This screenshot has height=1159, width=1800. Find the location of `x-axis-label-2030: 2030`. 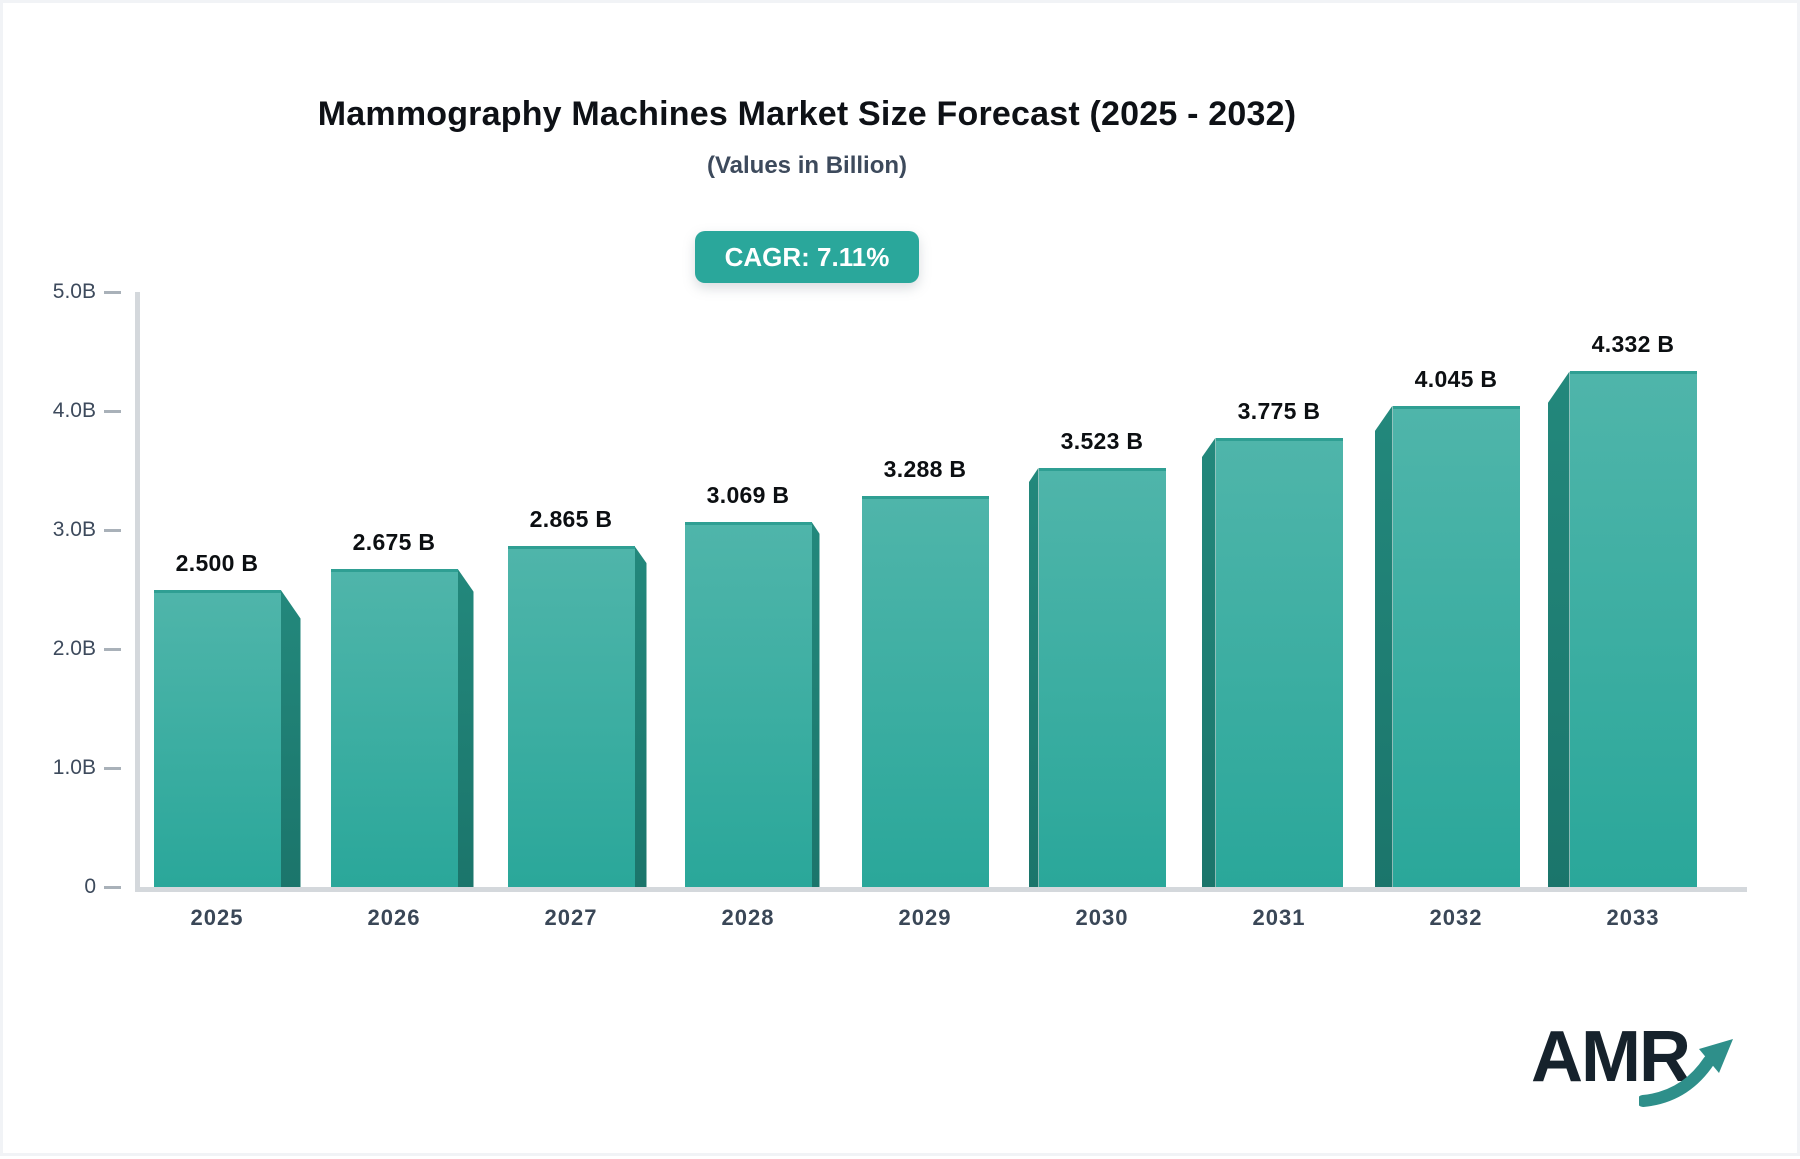

x-axis-label-2030: 2030 is located at coordinates (1102, 917).